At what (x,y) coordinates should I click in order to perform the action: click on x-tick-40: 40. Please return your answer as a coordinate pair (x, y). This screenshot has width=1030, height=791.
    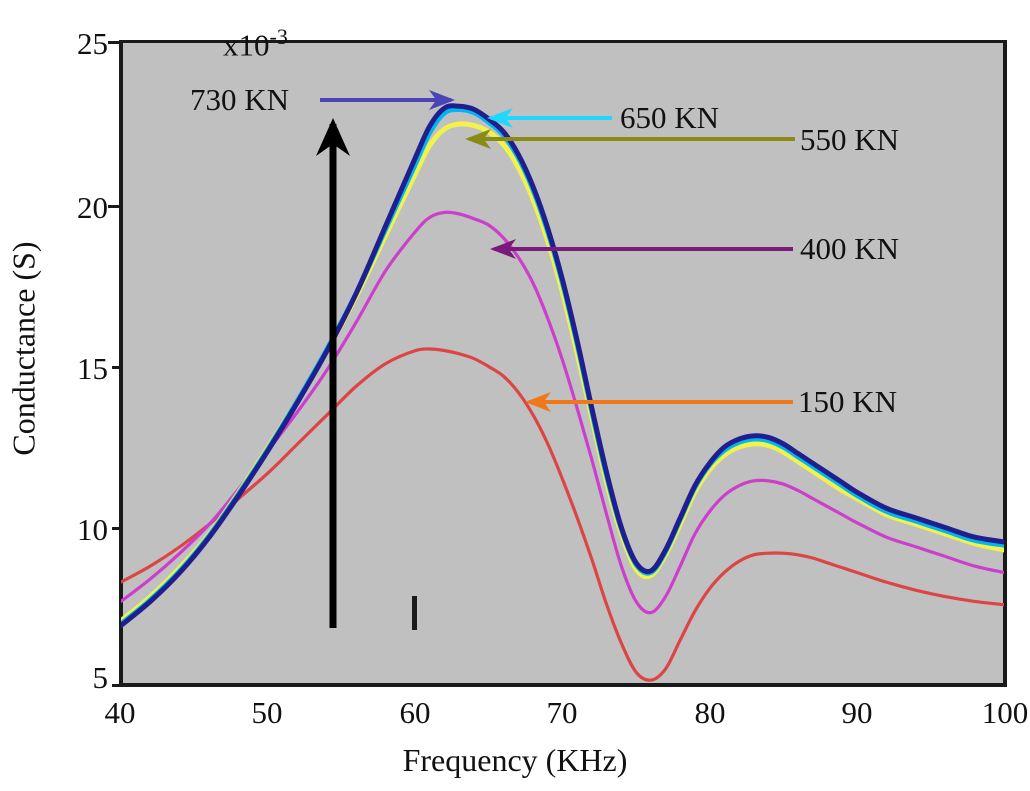
    Looking at the image, I should click on (120, 712).